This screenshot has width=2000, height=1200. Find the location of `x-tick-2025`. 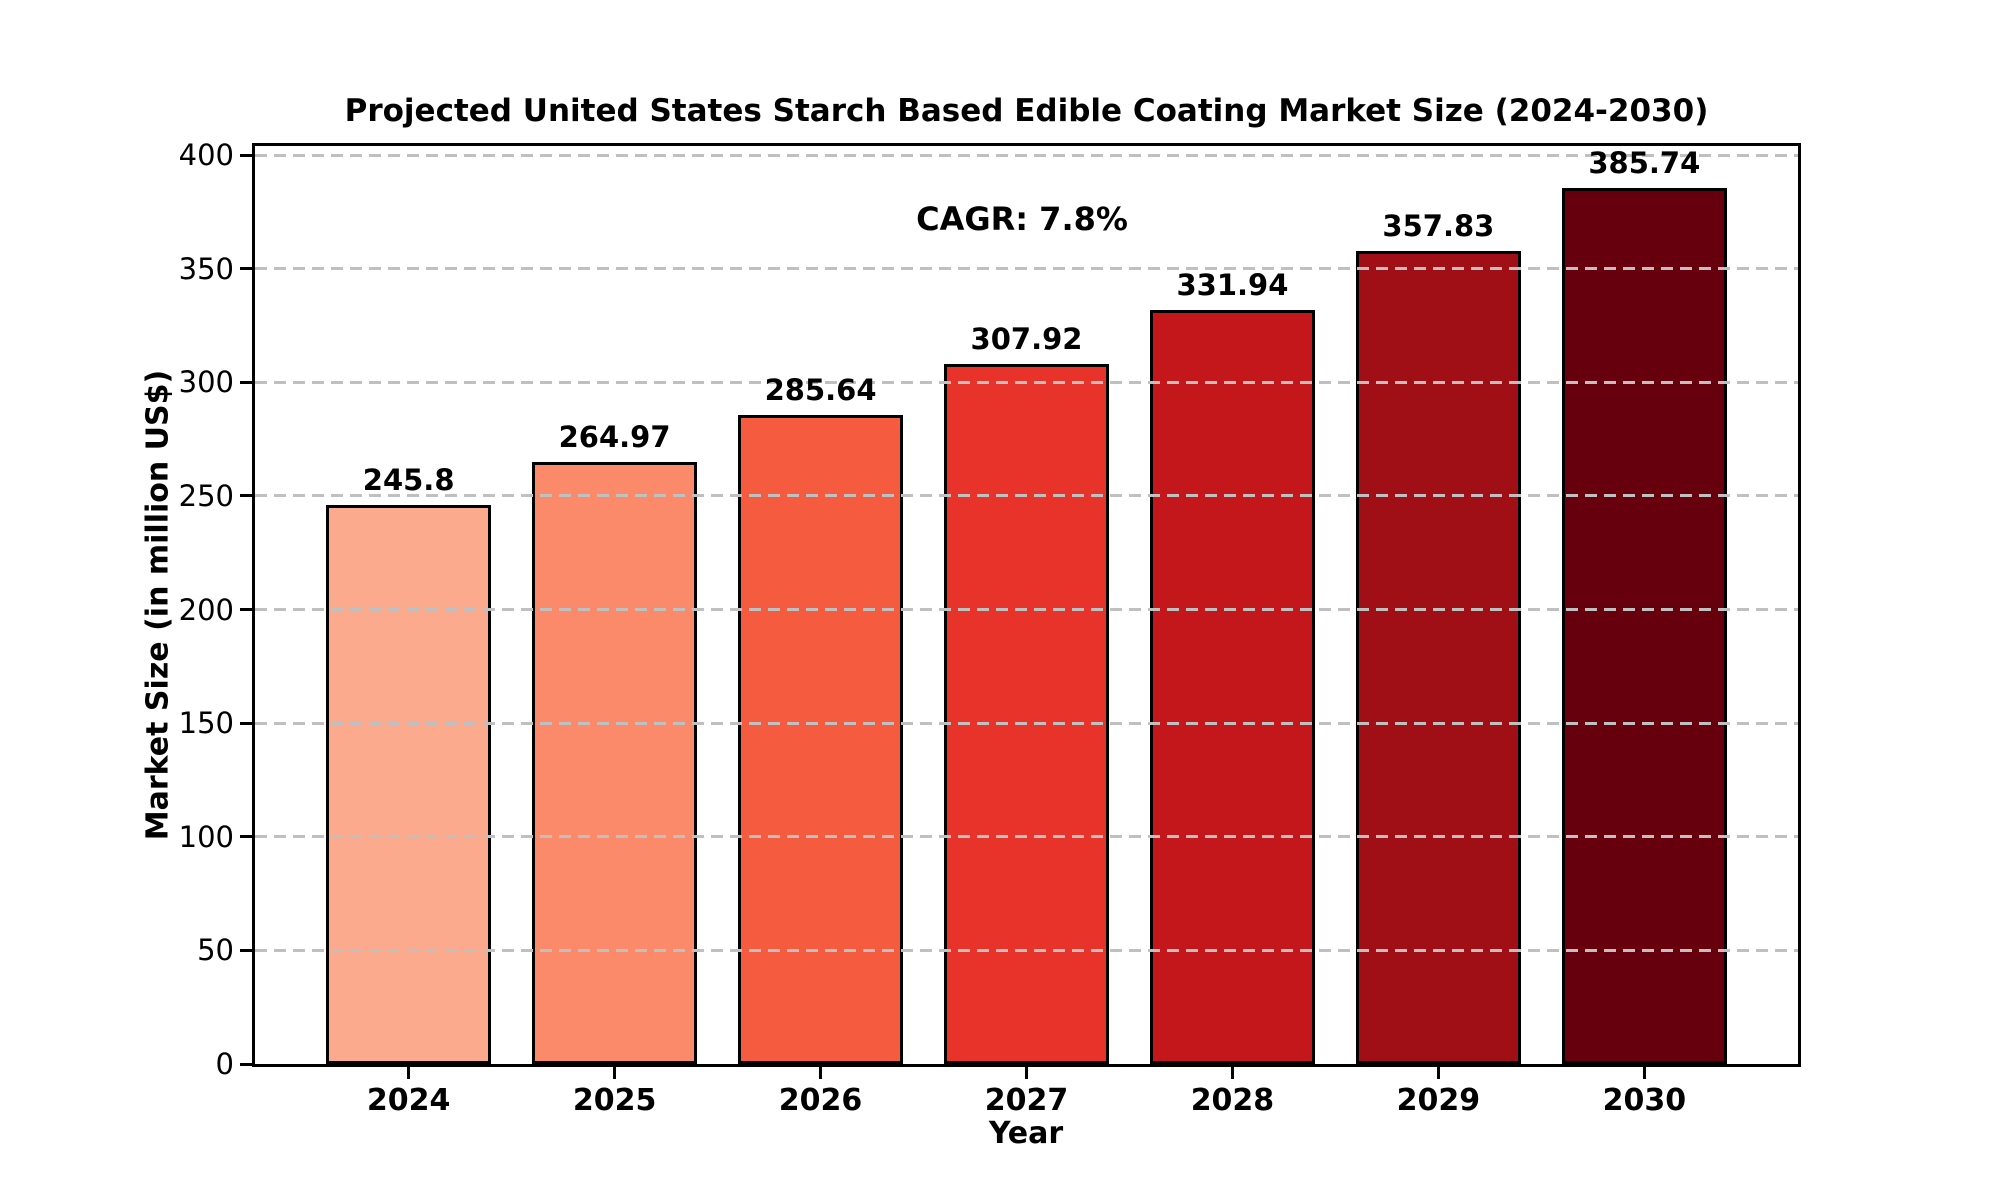

x-tick-2025 is located at coordinates (615, 1073).